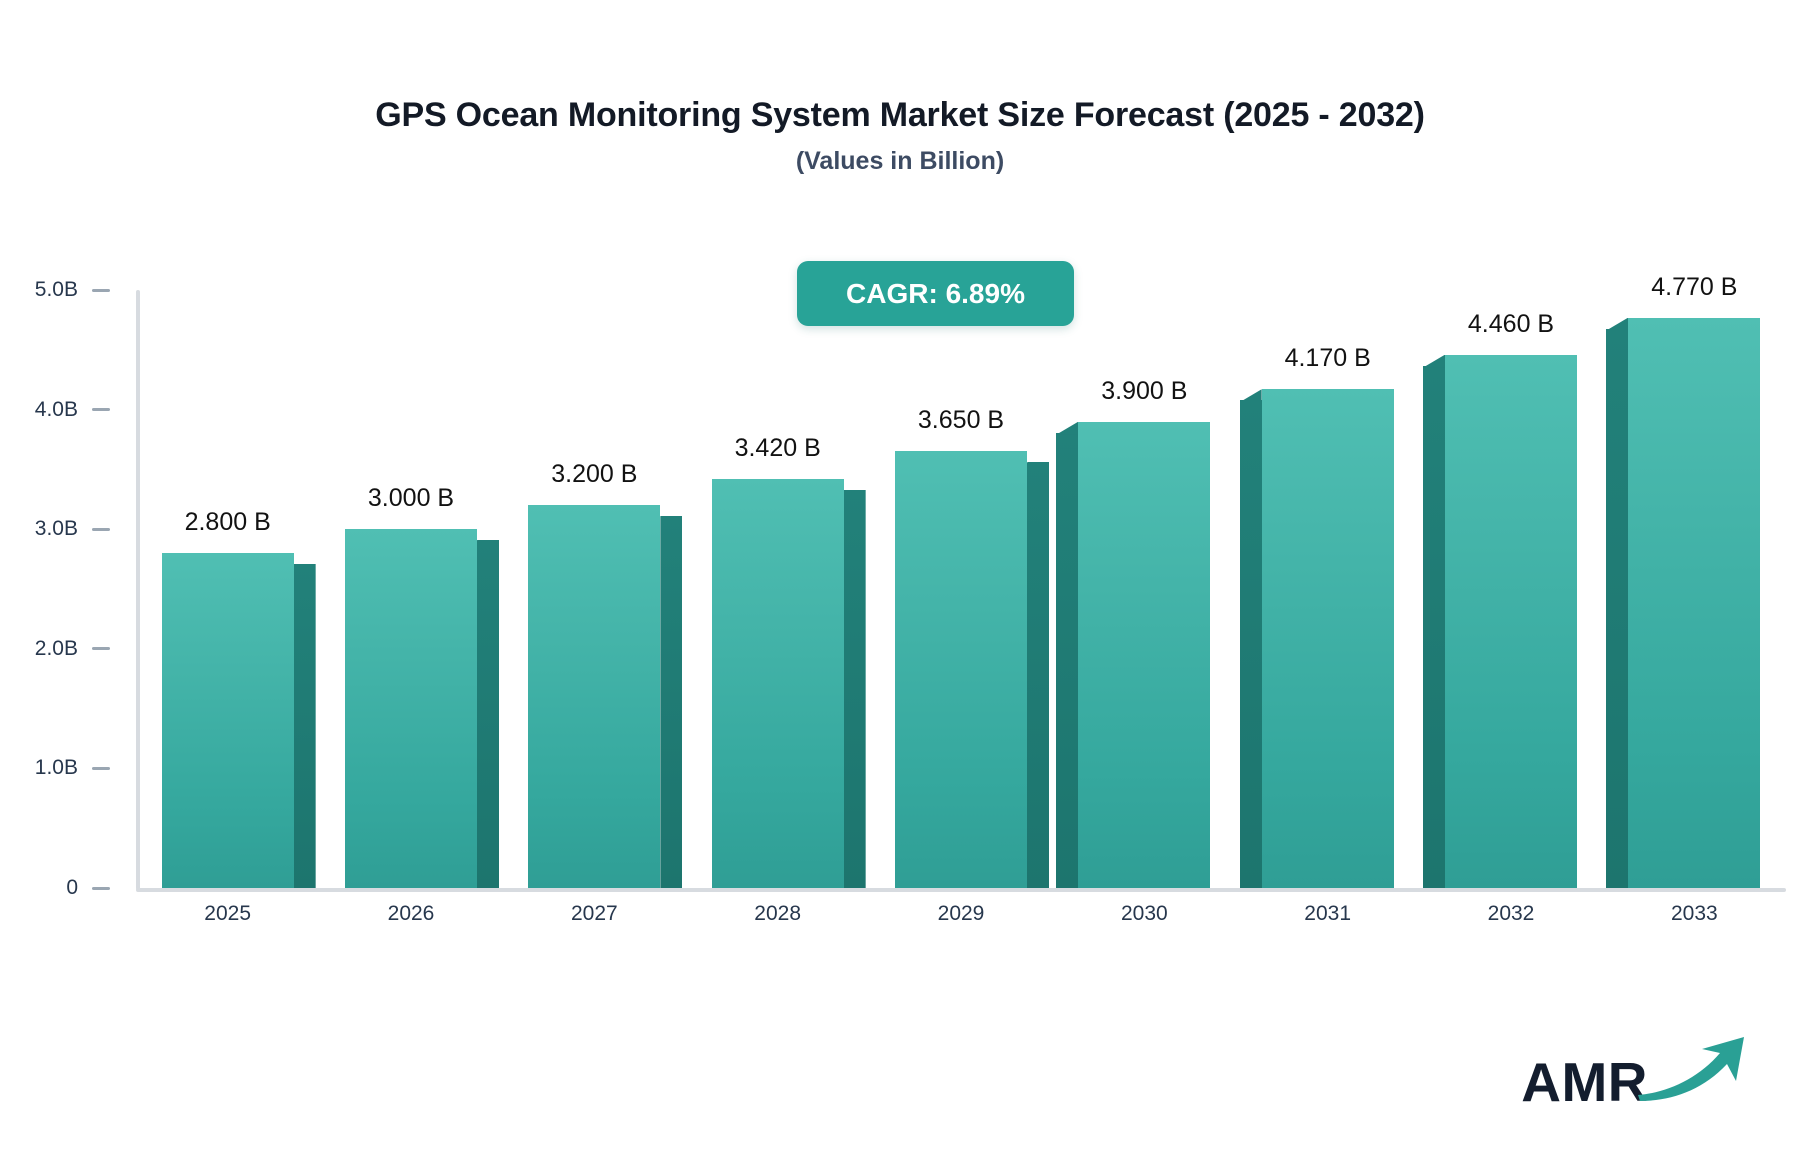 Image resolution: width=1800 pixels, height=1156 pixels. I want to click on amr-logo: AMR, so click(1636, 1072).